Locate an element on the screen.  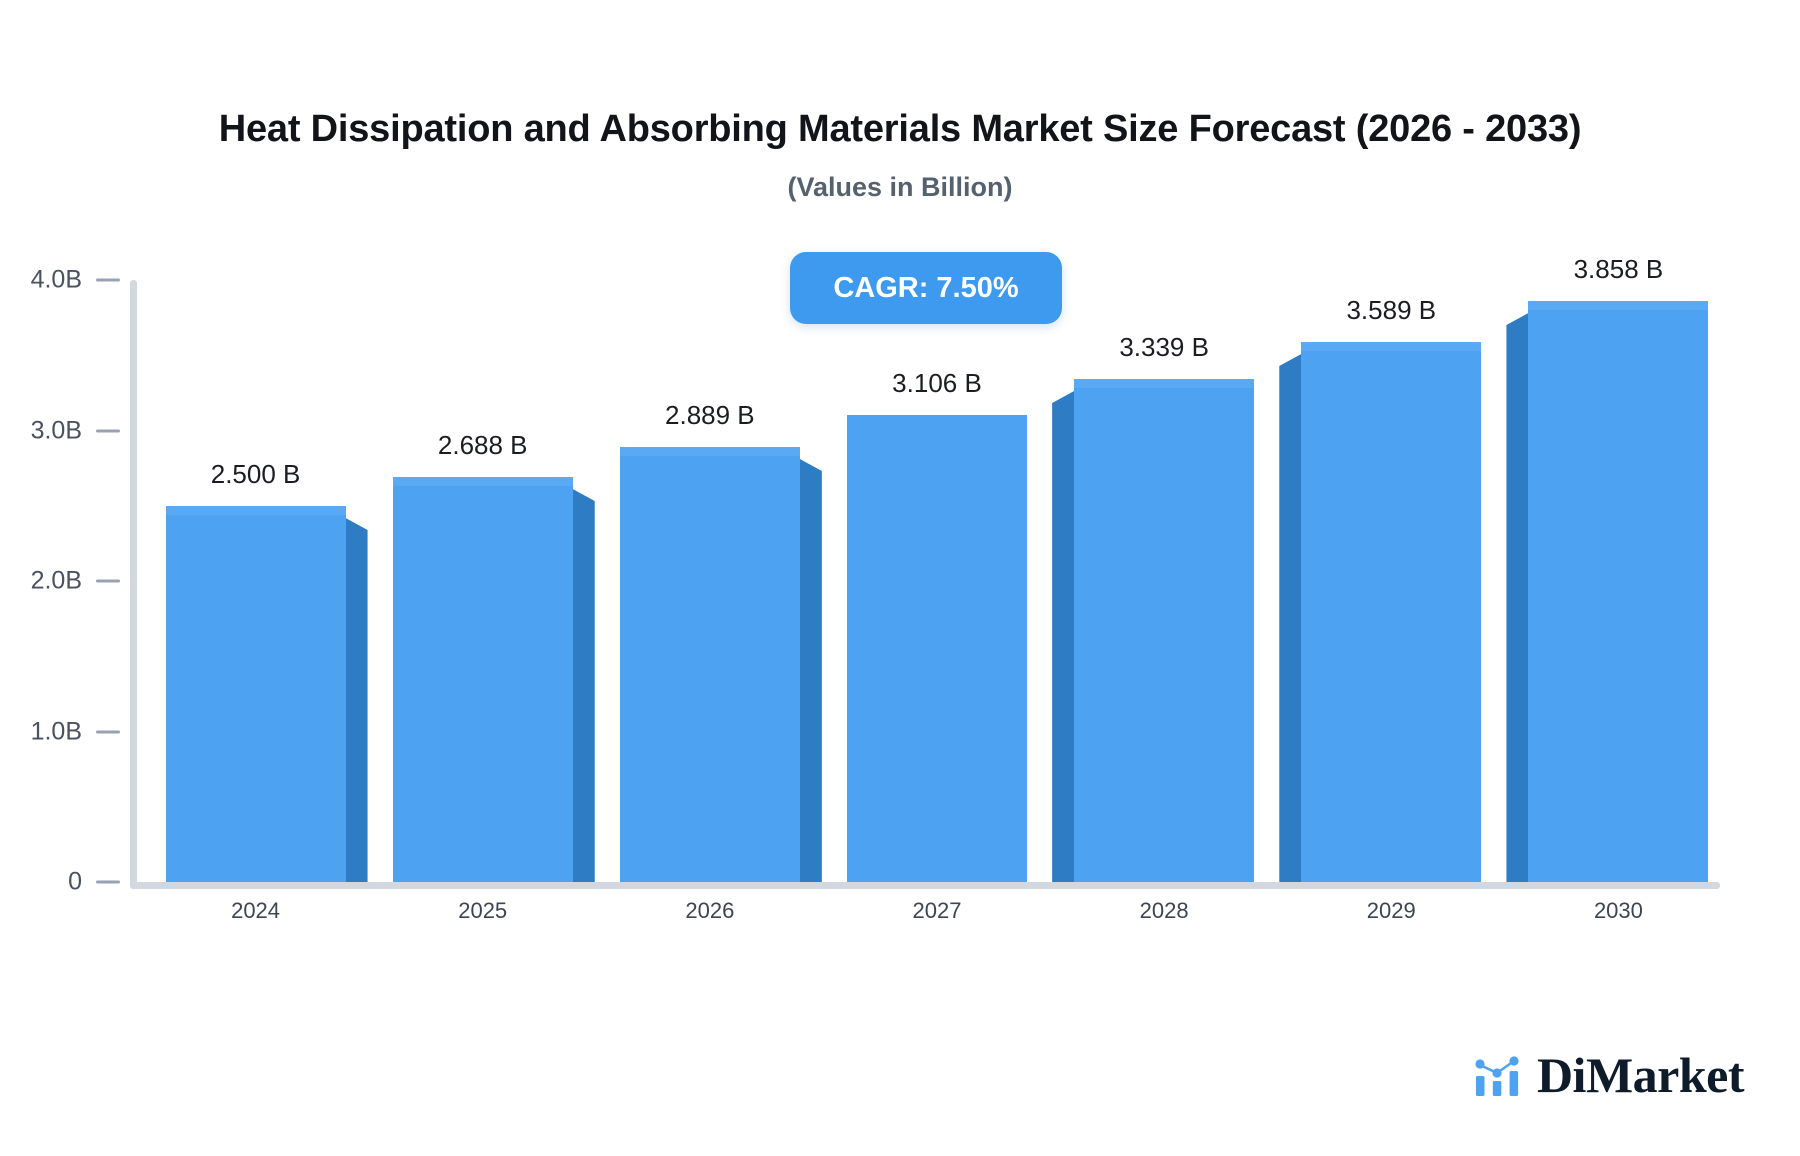
y-axis-tick: 2.0B is located at coordinates (80, 581).